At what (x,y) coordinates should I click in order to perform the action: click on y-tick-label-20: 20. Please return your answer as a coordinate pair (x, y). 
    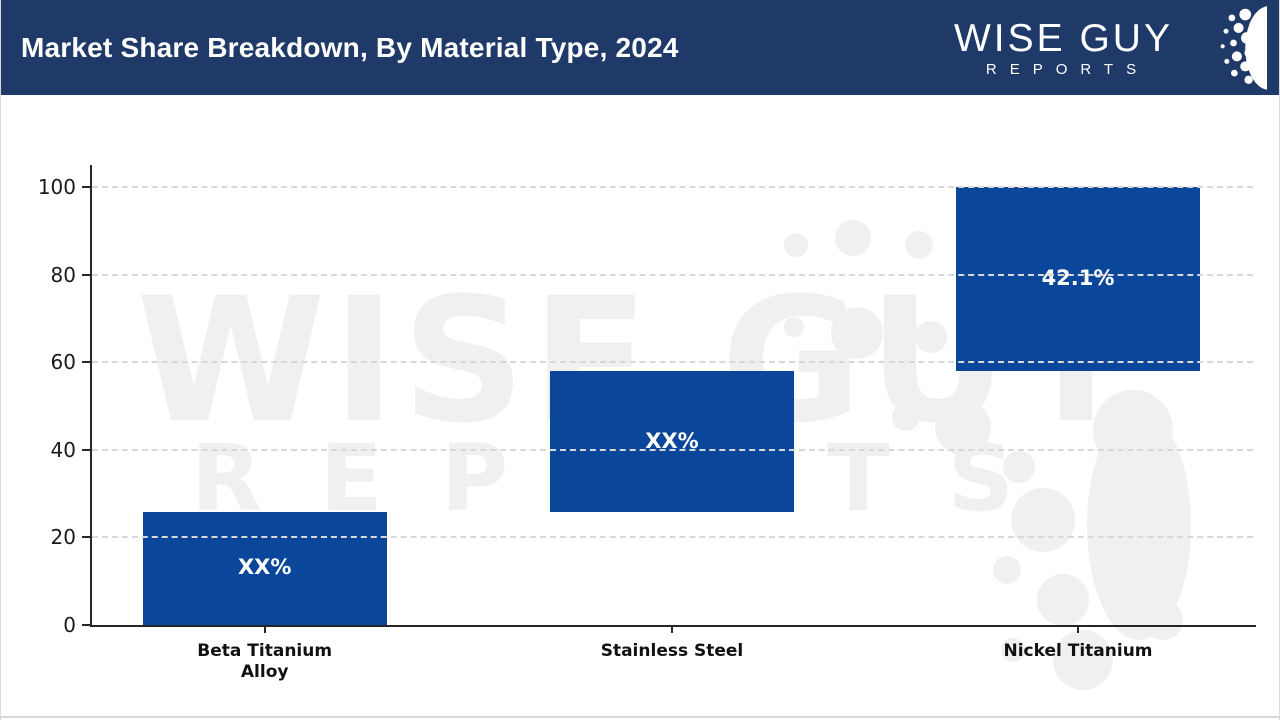
    Looking at the image, I should click on (63, 537).